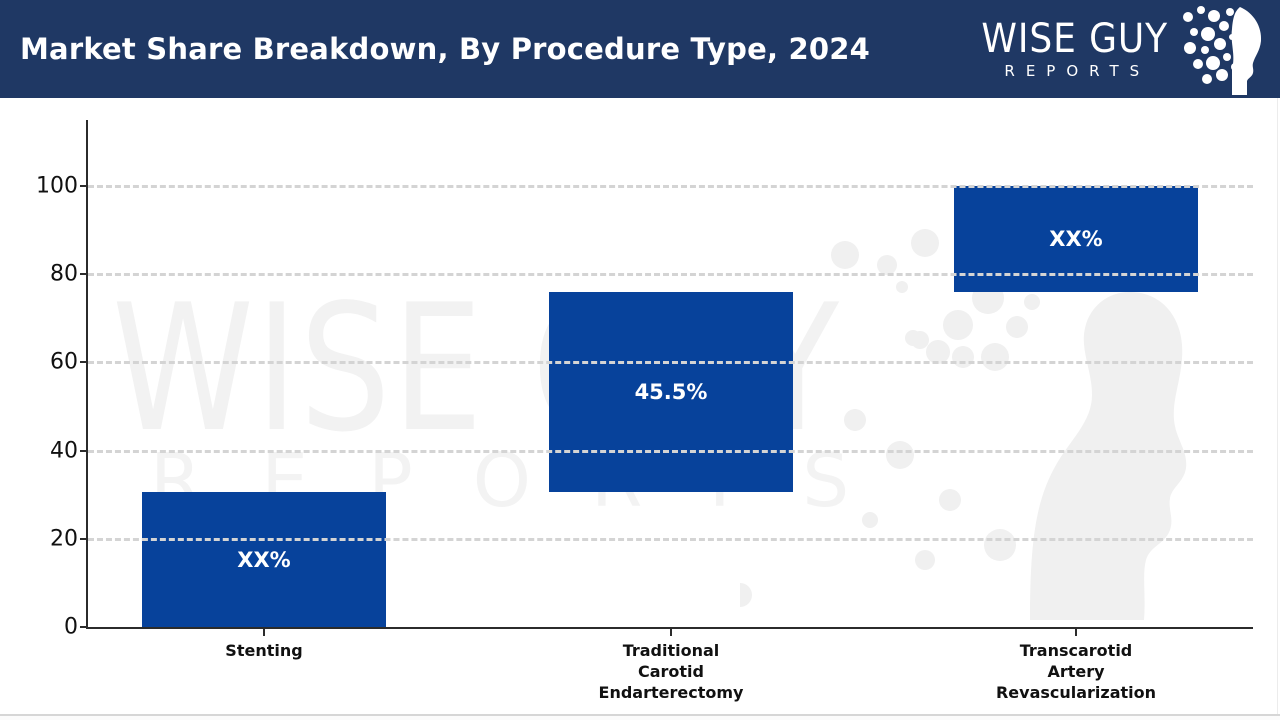 This screenshot has width=1280, height=720. I want to click on category-label-line: Artery, so click(1076, 671).